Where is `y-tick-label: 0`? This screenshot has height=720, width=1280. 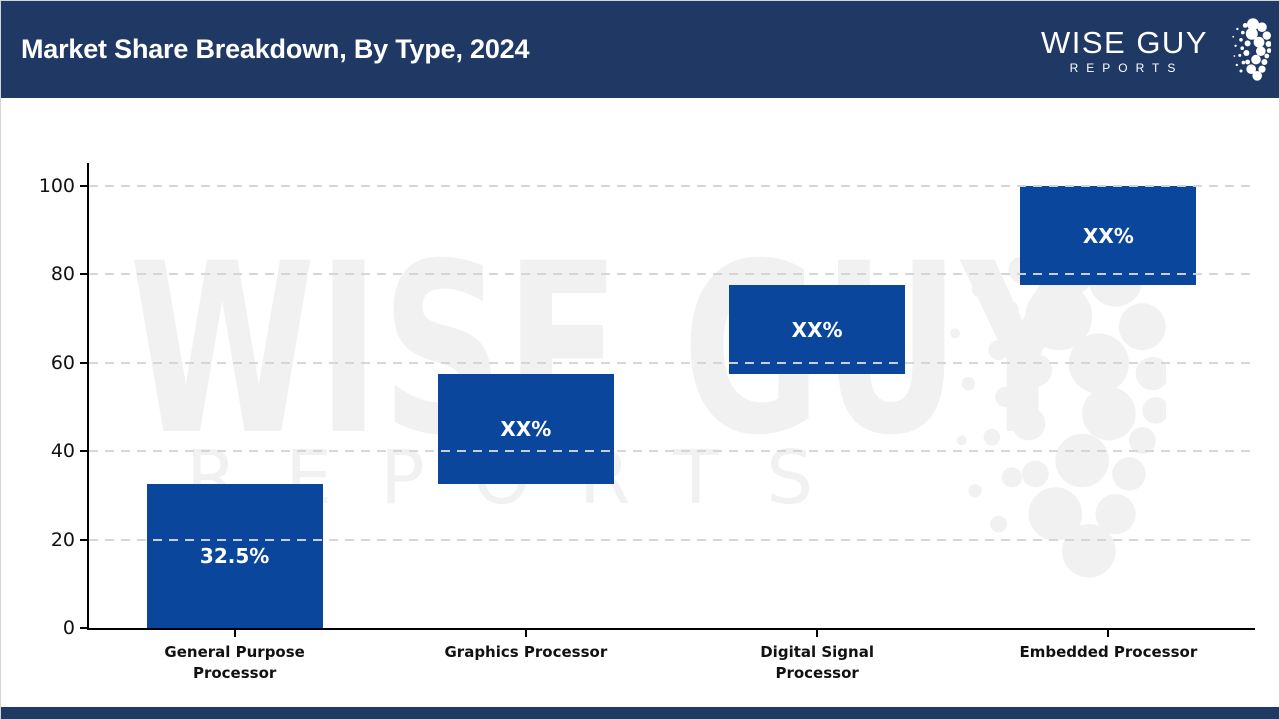 y-tick-label: 0 is located at coordinates (68, 628).